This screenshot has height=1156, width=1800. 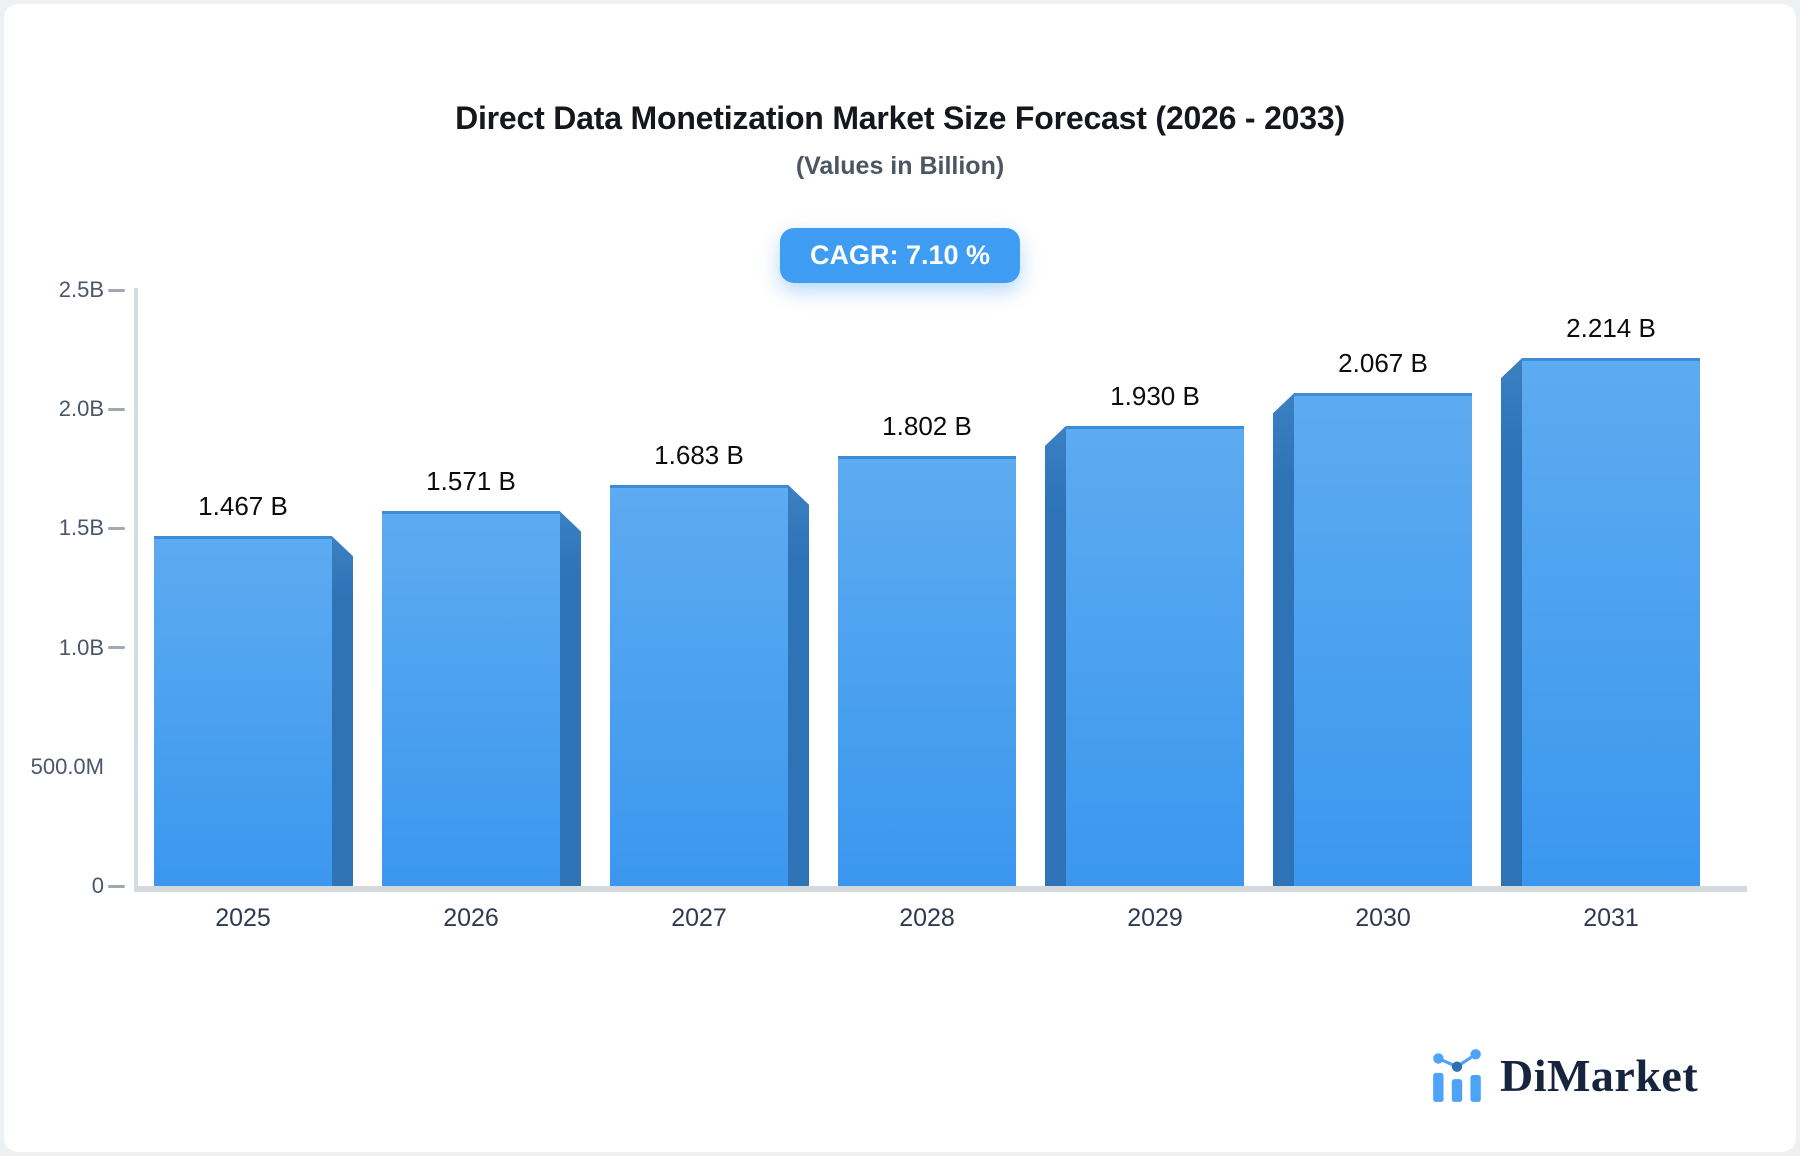 I want to click on bar-value-label-2030: 2.067 B, so click(x=1383, y=363).